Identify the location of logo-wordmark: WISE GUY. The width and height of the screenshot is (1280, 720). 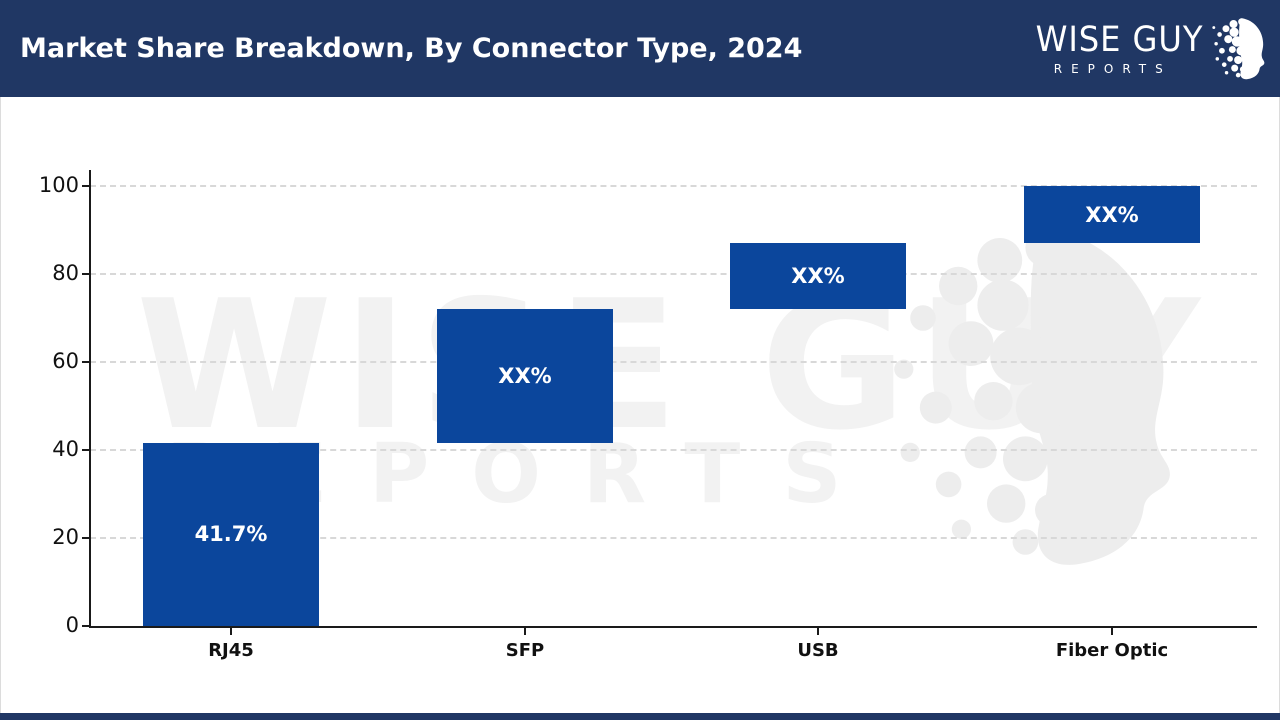
(1120, 40).